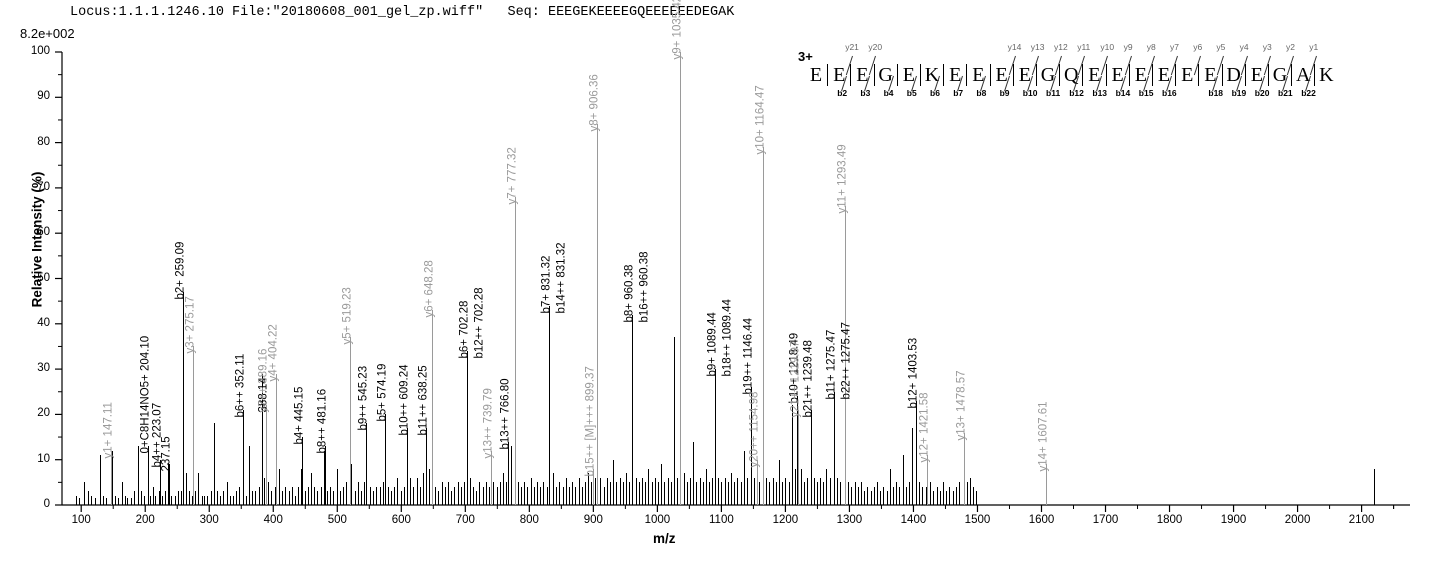 This screenshot has width=1436, height=562. I want to click on peak-annotation-label: y13+ 1478.57, so click(961, 405).